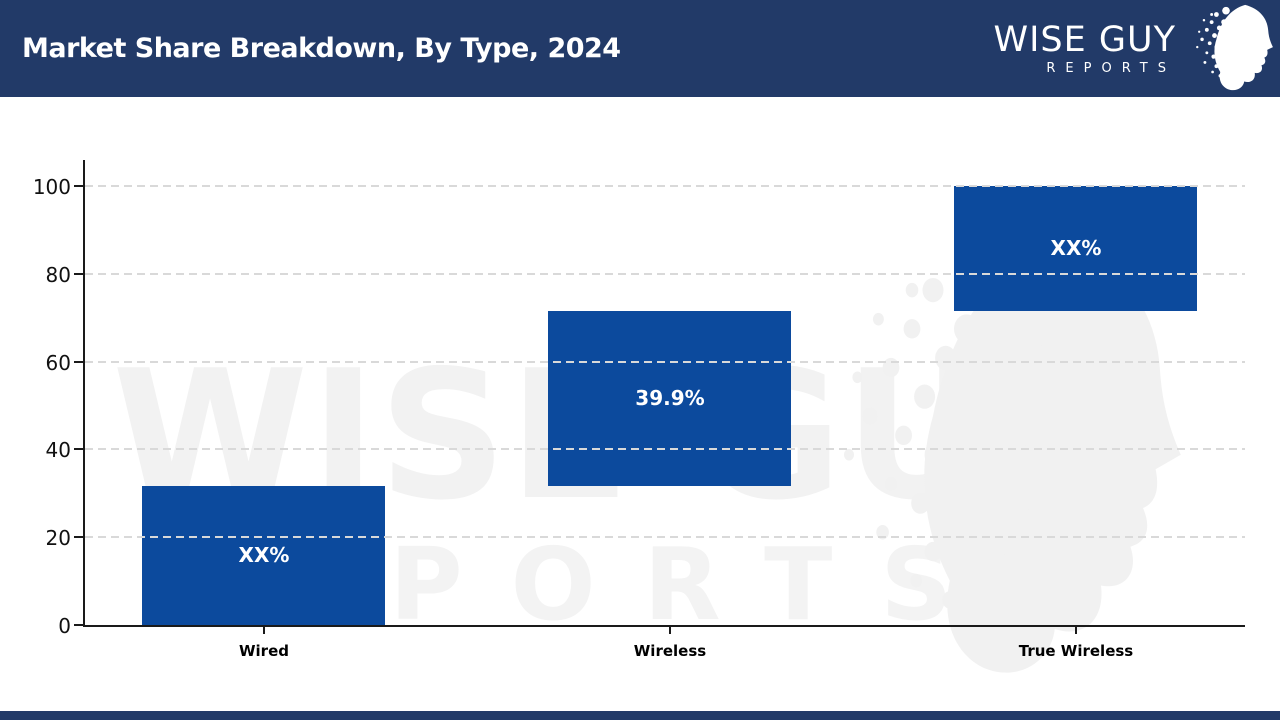 The height and width of the screenshot is (720, 1280). I want to click on y-tick-label: 100, so click(51, 187).